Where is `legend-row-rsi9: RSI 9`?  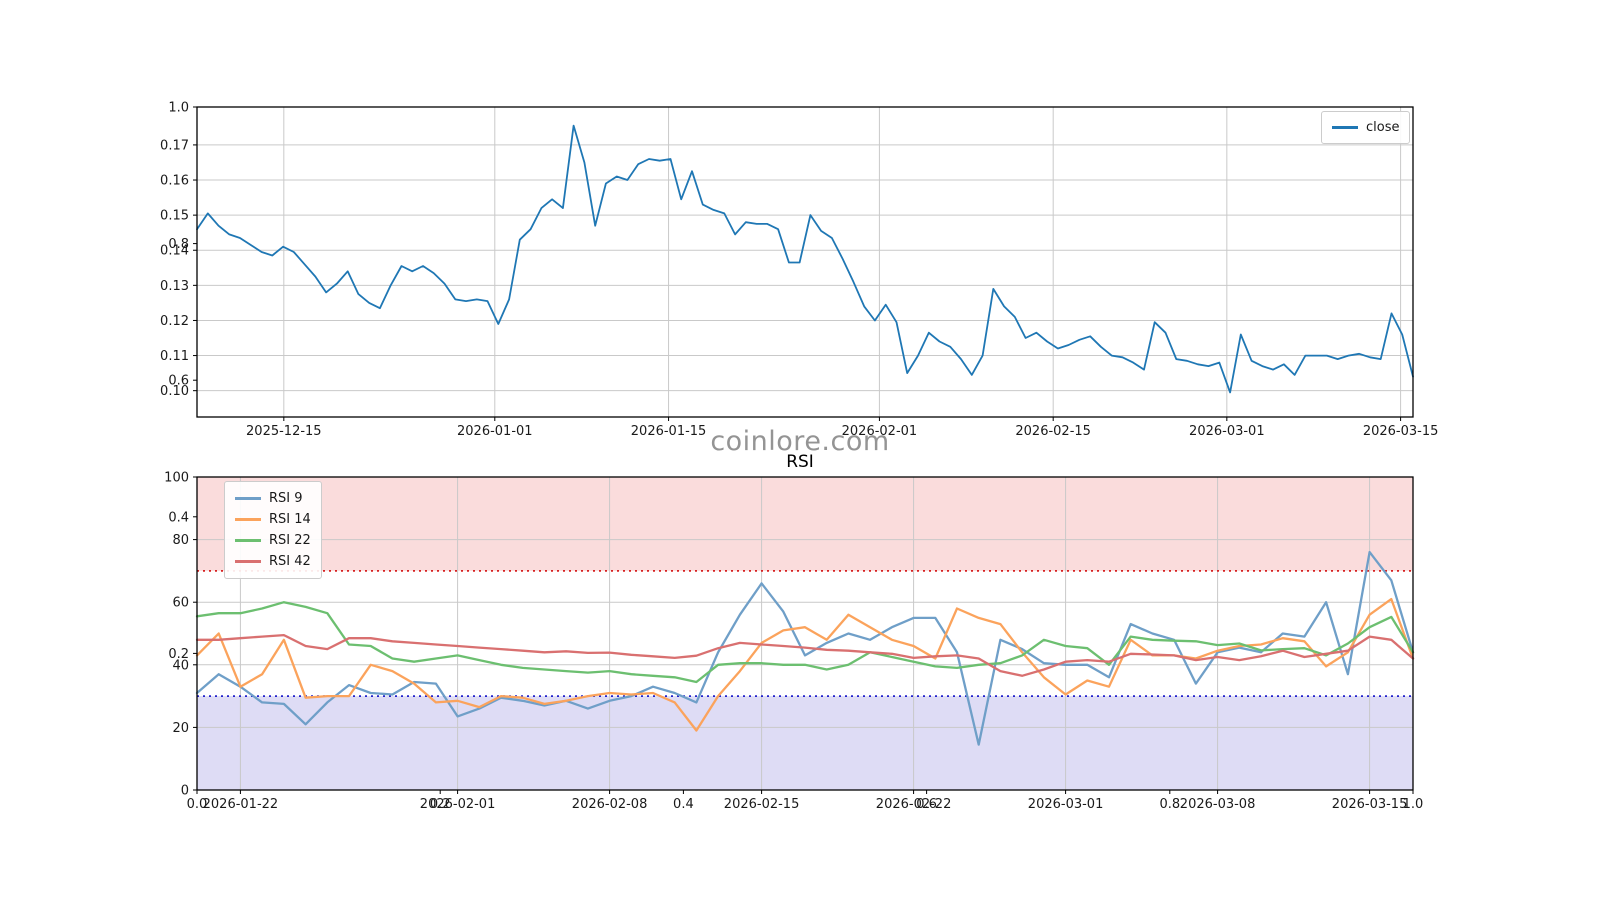 legend-row-rsi9: RSI 9 is located at coordinates (273, 498).